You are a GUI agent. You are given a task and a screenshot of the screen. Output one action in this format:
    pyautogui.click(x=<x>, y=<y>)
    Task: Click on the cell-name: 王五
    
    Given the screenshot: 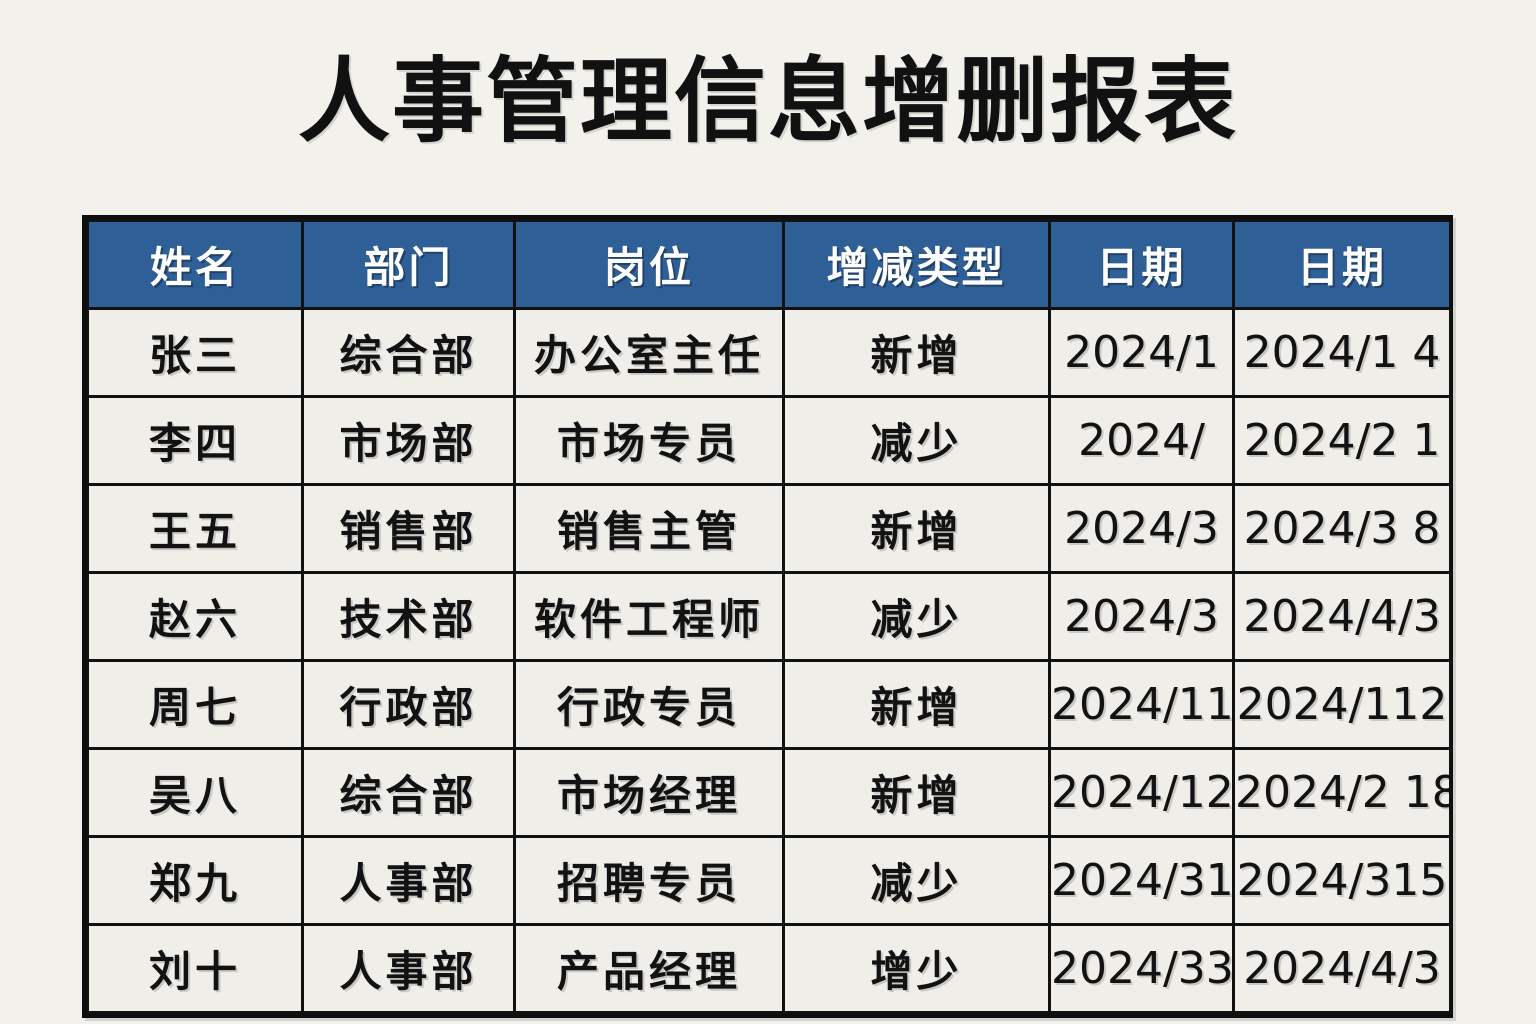 What is the action you would take?
    pyautogui.click(x=195, y=528)
    